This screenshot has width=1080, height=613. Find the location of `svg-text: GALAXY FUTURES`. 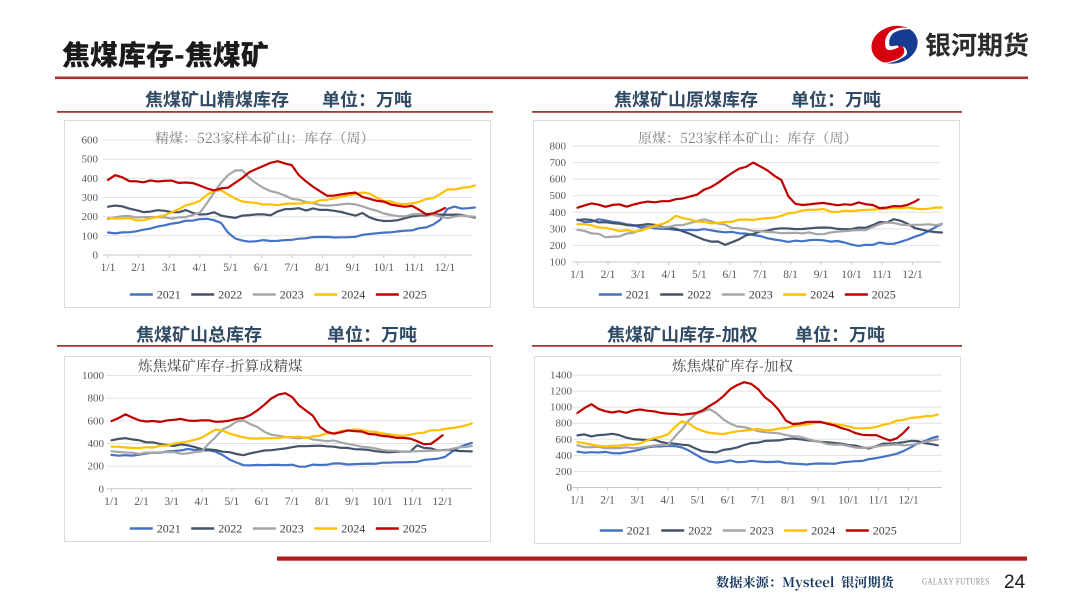

svg-text: GALAXY FUTURES is located at coordinates (956, 582).